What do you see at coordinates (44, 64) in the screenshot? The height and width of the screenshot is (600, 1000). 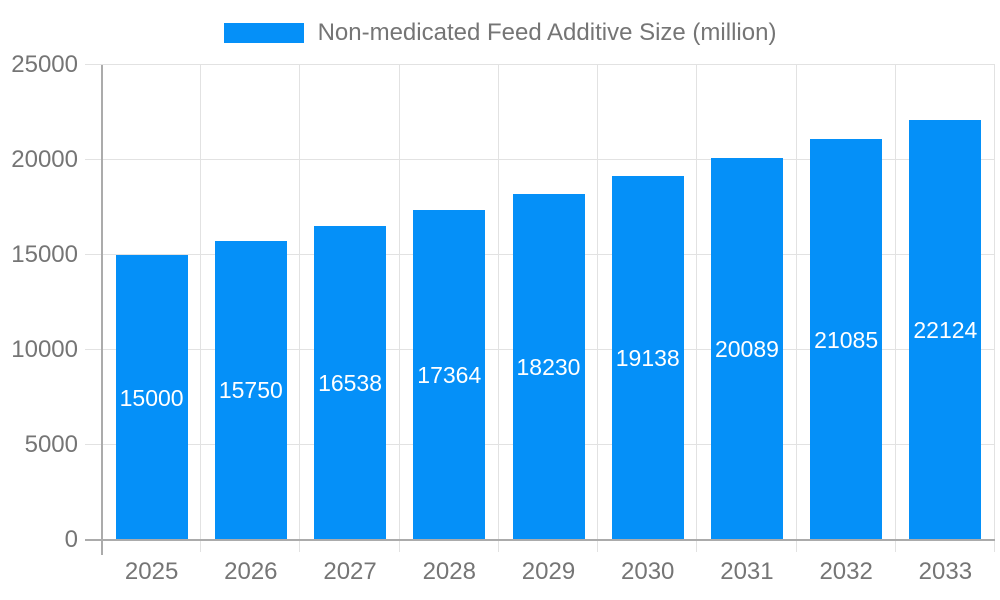 I see `y-axis-tick-label: 25000` at bounding box center [44, 64].